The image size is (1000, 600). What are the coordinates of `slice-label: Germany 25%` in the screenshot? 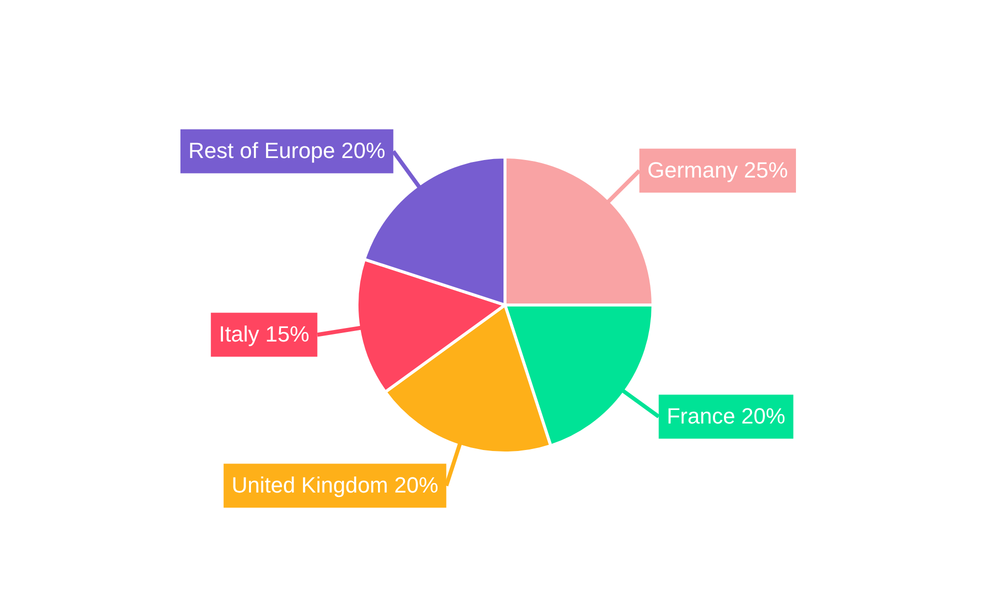 It's located at (717, 169).